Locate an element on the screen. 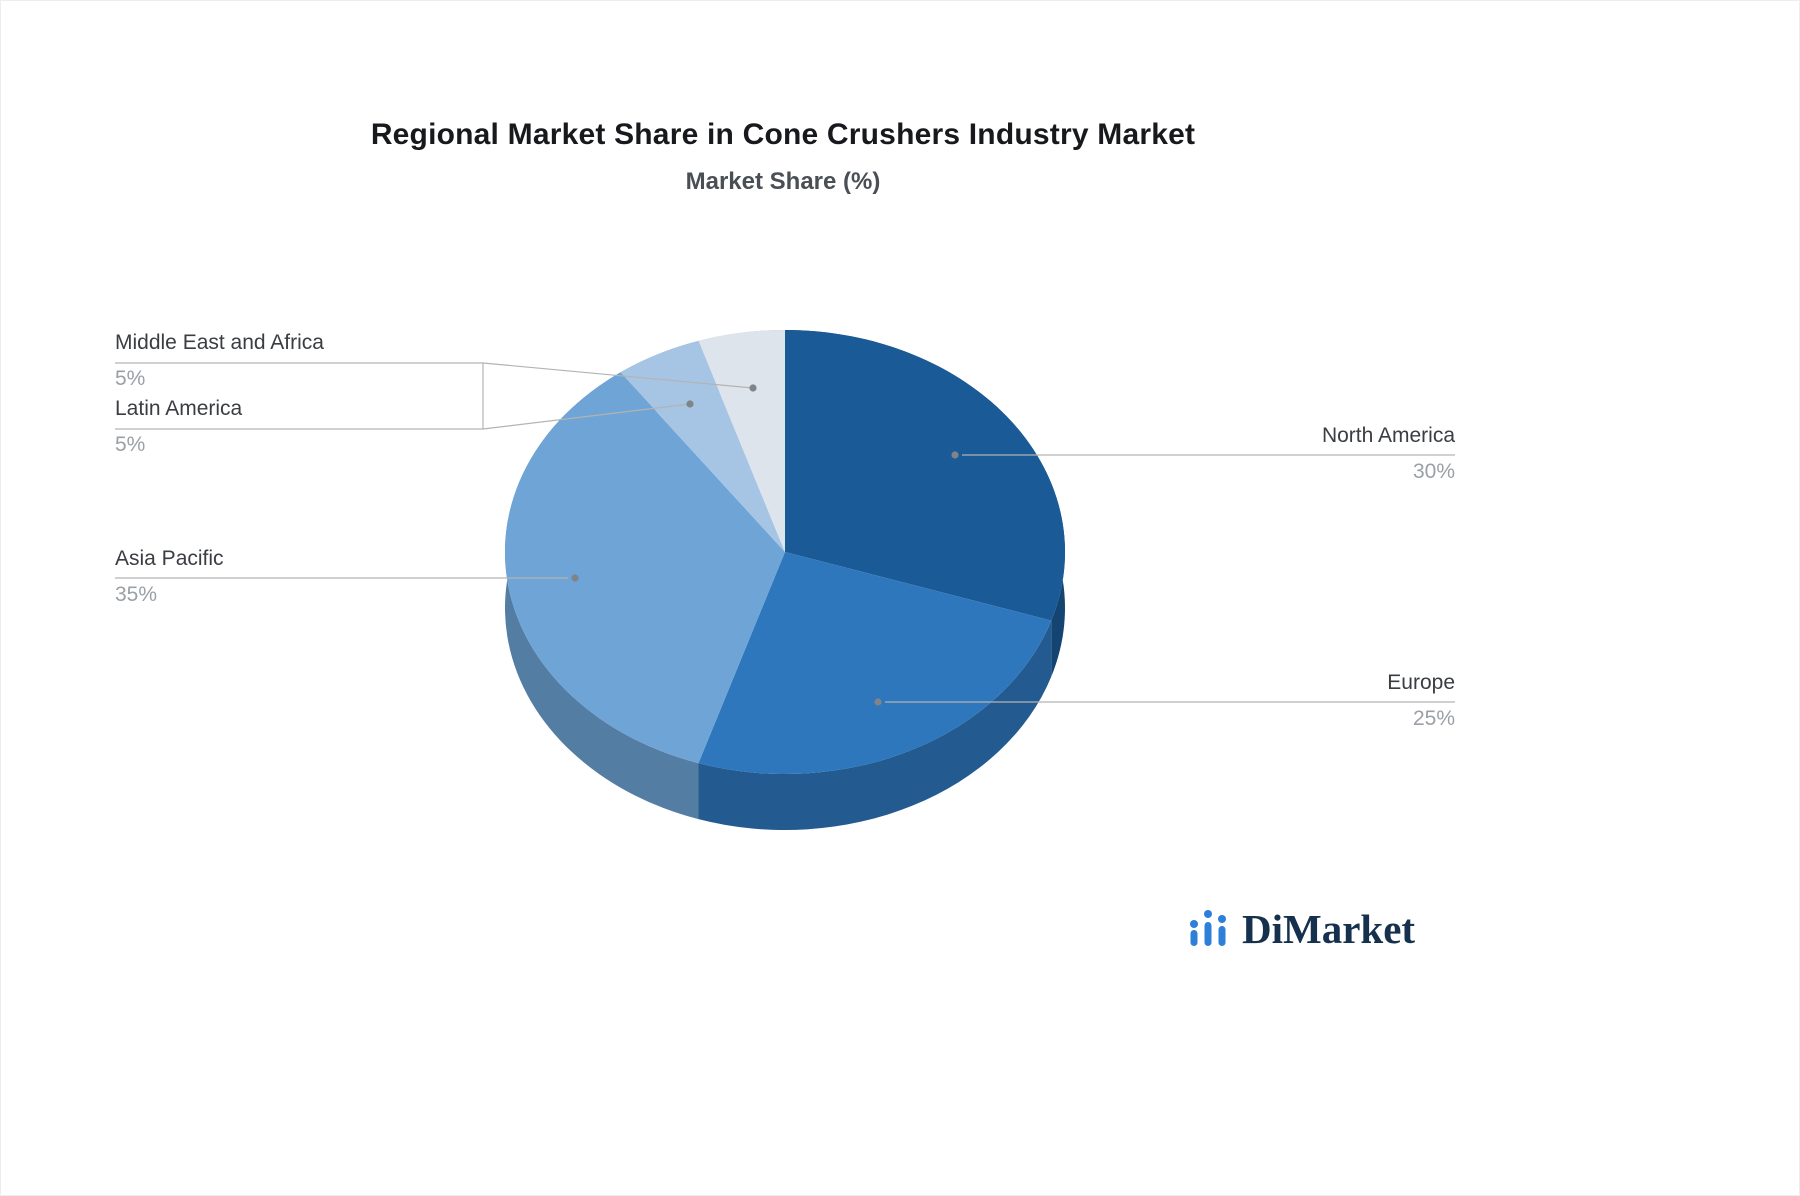 The width and height of the screenshot is (1800, 1196). dimarket-logo: DiMarket is located at coordinates (1300, 929).